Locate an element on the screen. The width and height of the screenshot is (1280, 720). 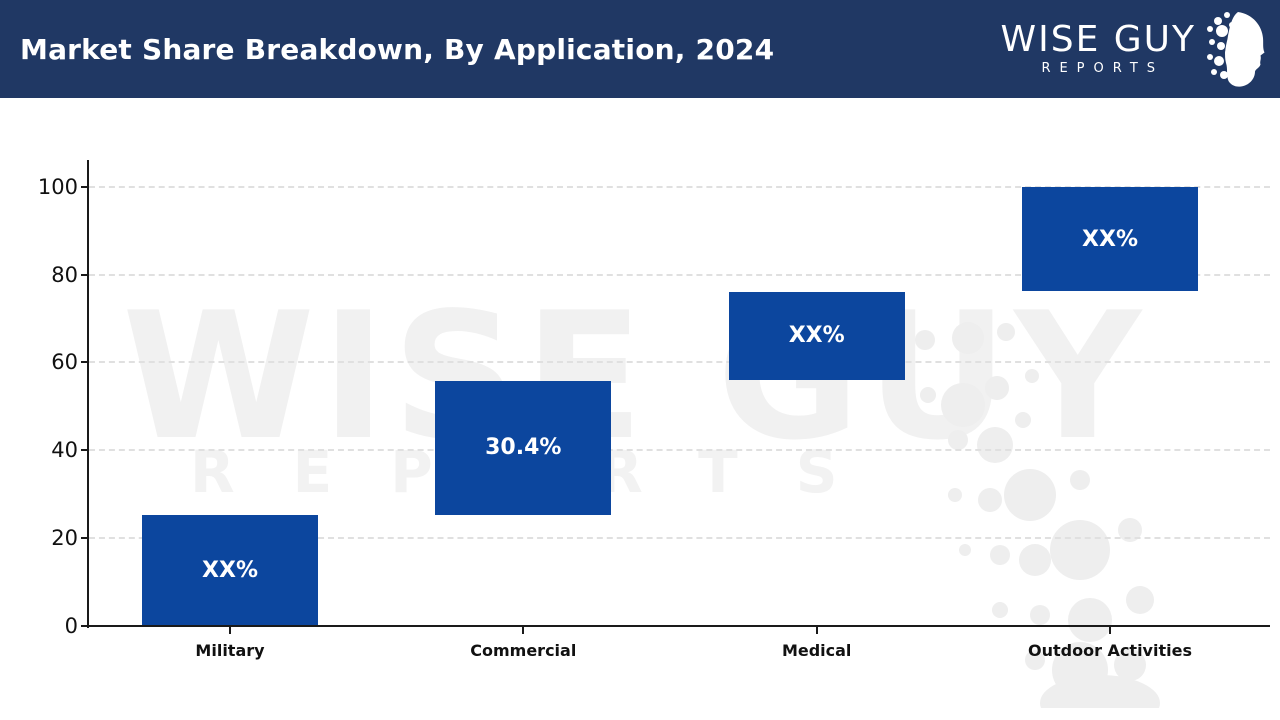
bar-outdoor-activities: XX% is located at coordinates (1110, 239).